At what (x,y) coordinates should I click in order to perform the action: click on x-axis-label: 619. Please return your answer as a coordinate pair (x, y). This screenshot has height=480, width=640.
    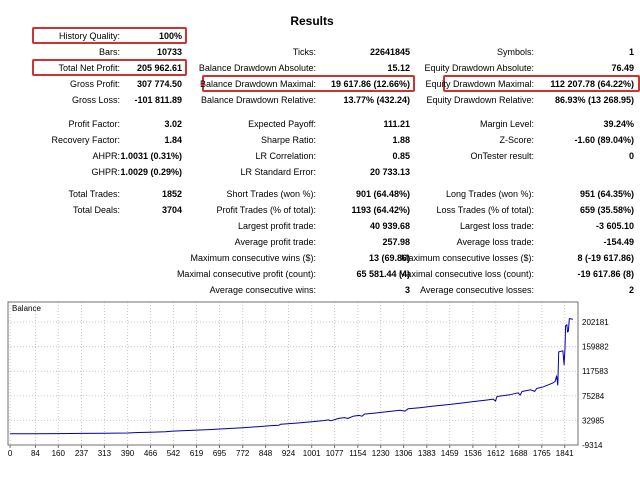
    Looking at the image, I should click on (197, 453).